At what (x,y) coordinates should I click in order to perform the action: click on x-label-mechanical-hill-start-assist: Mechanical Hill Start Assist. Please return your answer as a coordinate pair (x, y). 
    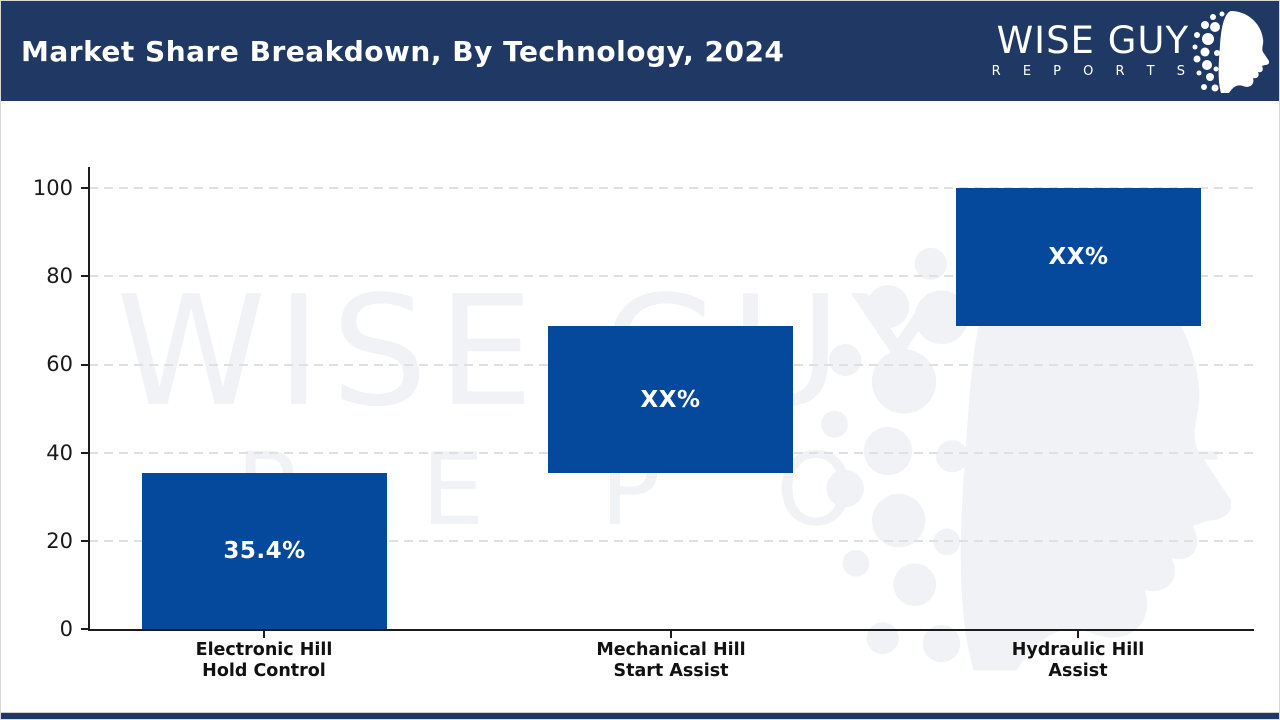
    Looking at the image, I should click on (671, 661).